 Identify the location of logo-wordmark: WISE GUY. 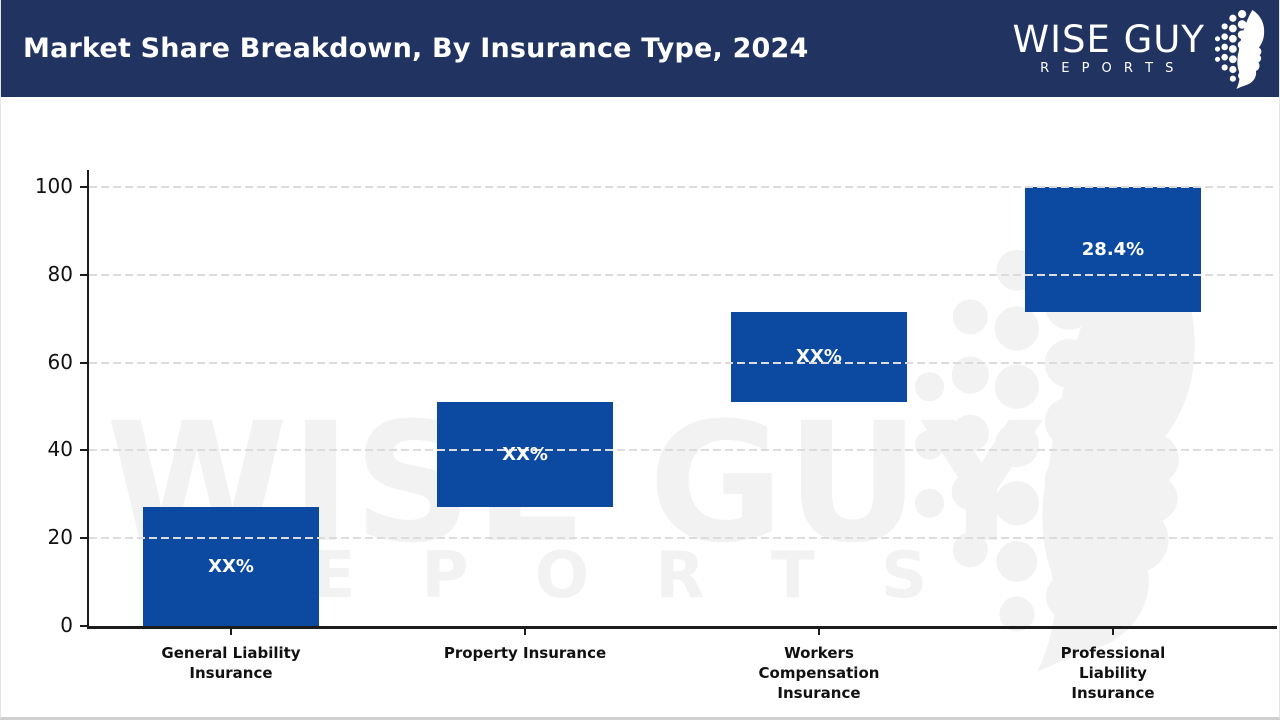
(1108, 39).